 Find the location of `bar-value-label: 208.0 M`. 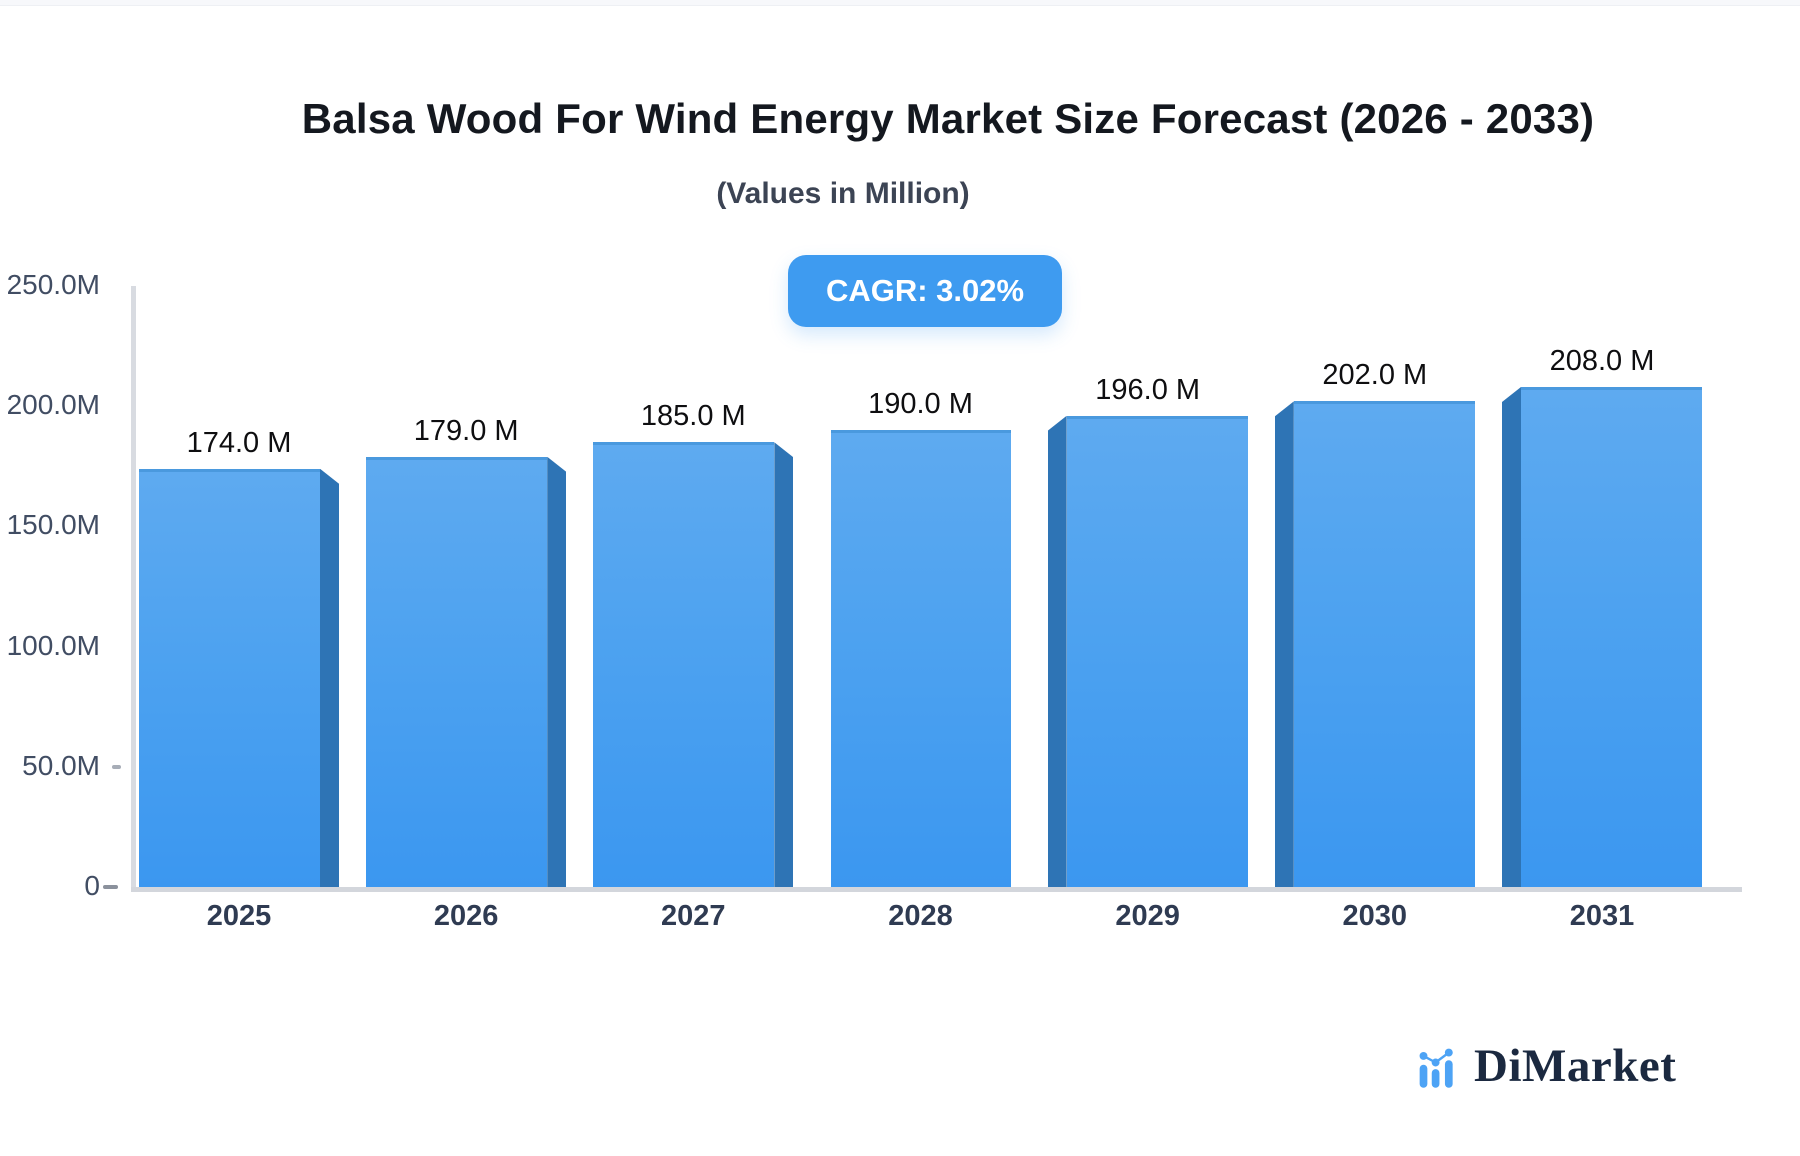

bar-value-label: 208.0 M is located at coordinates (1602, 361).